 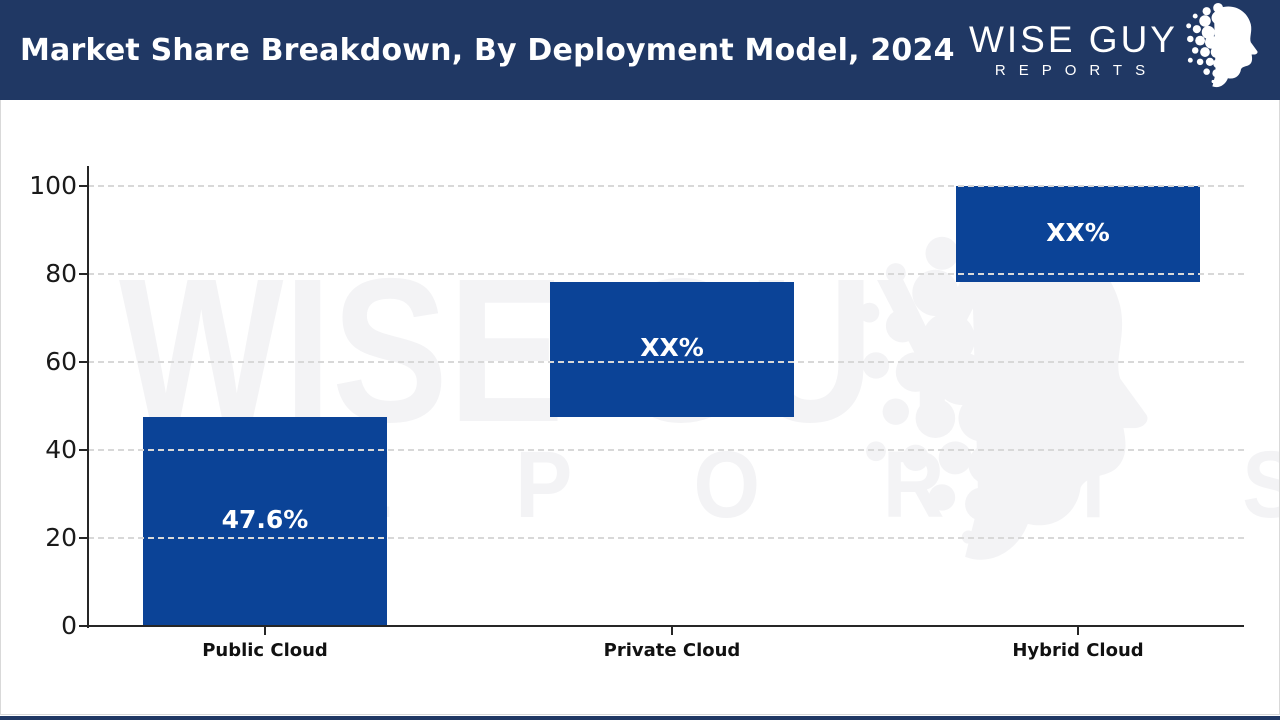 I want to click on bar-private-cloud, so click(x=672, y=349).